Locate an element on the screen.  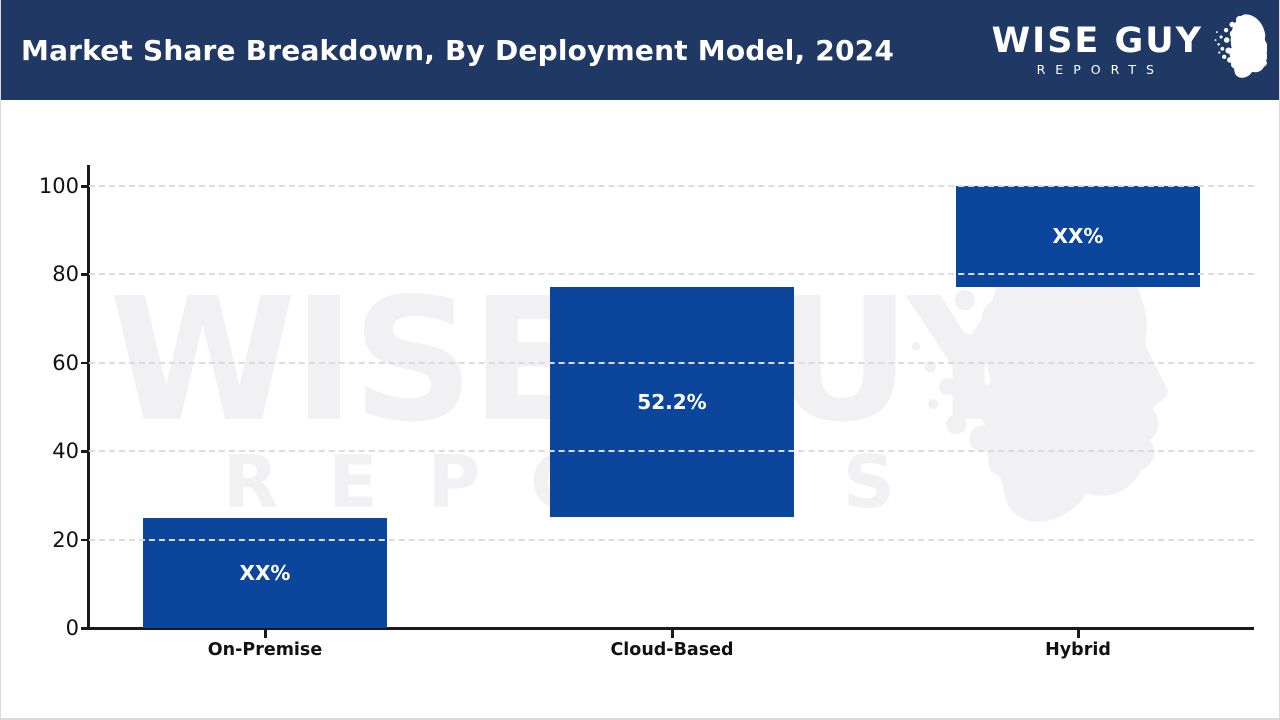
bar-cloud-based is located at coordinates (672, 402).